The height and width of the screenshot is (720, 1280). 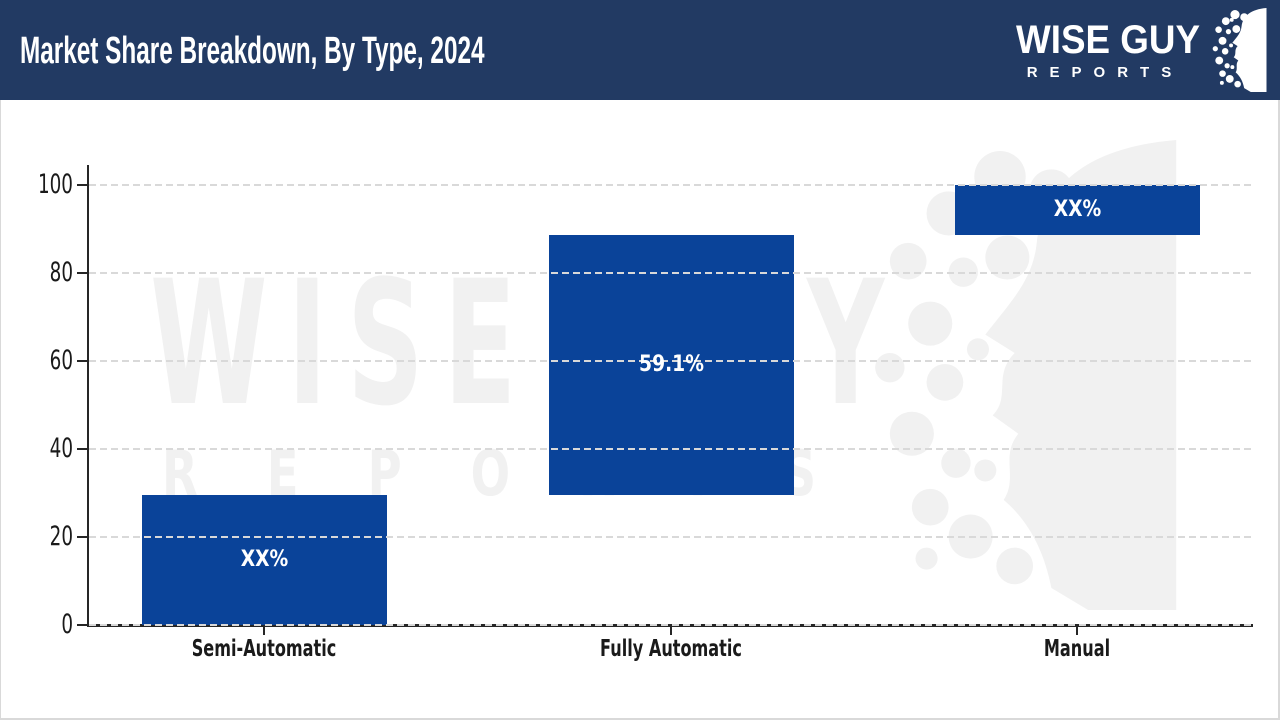 I want to click on y-tick-label: 80, so click(x=61, y=272).